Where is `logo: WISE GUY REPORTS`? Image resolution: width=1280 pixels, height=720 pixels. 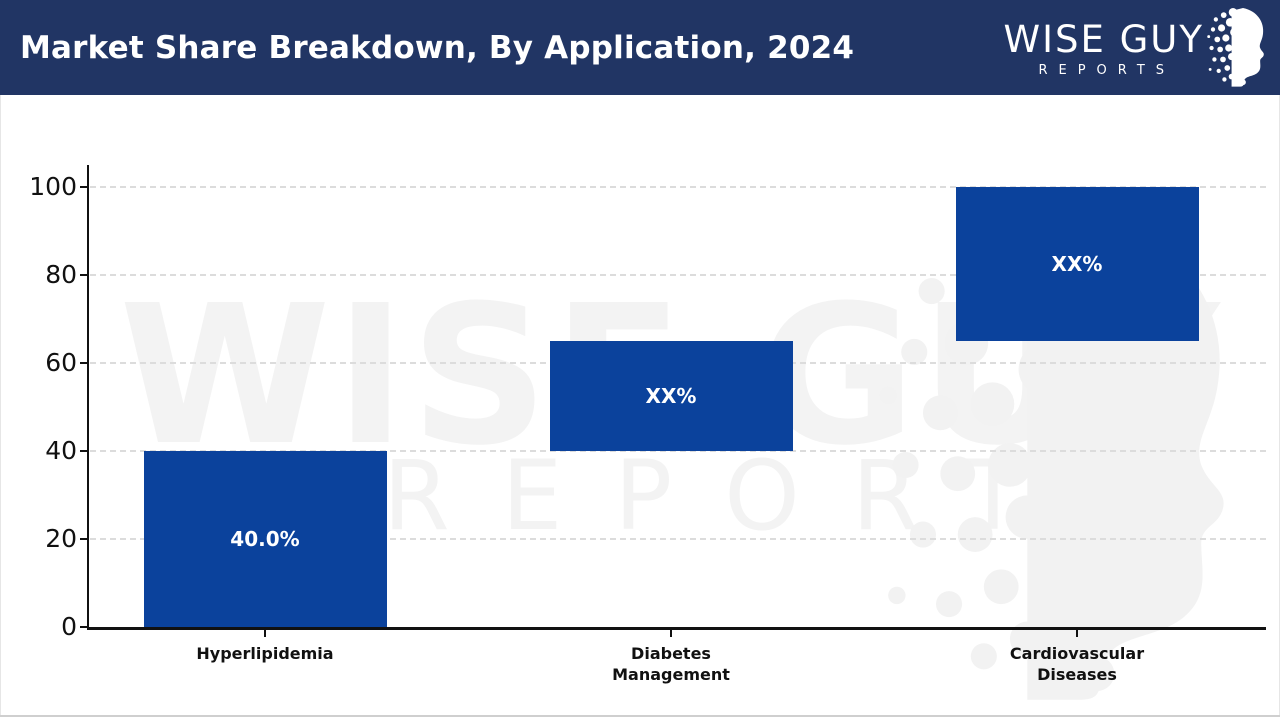
logo: WISE GUY REPORTS is located at coordinates (1135, 48).